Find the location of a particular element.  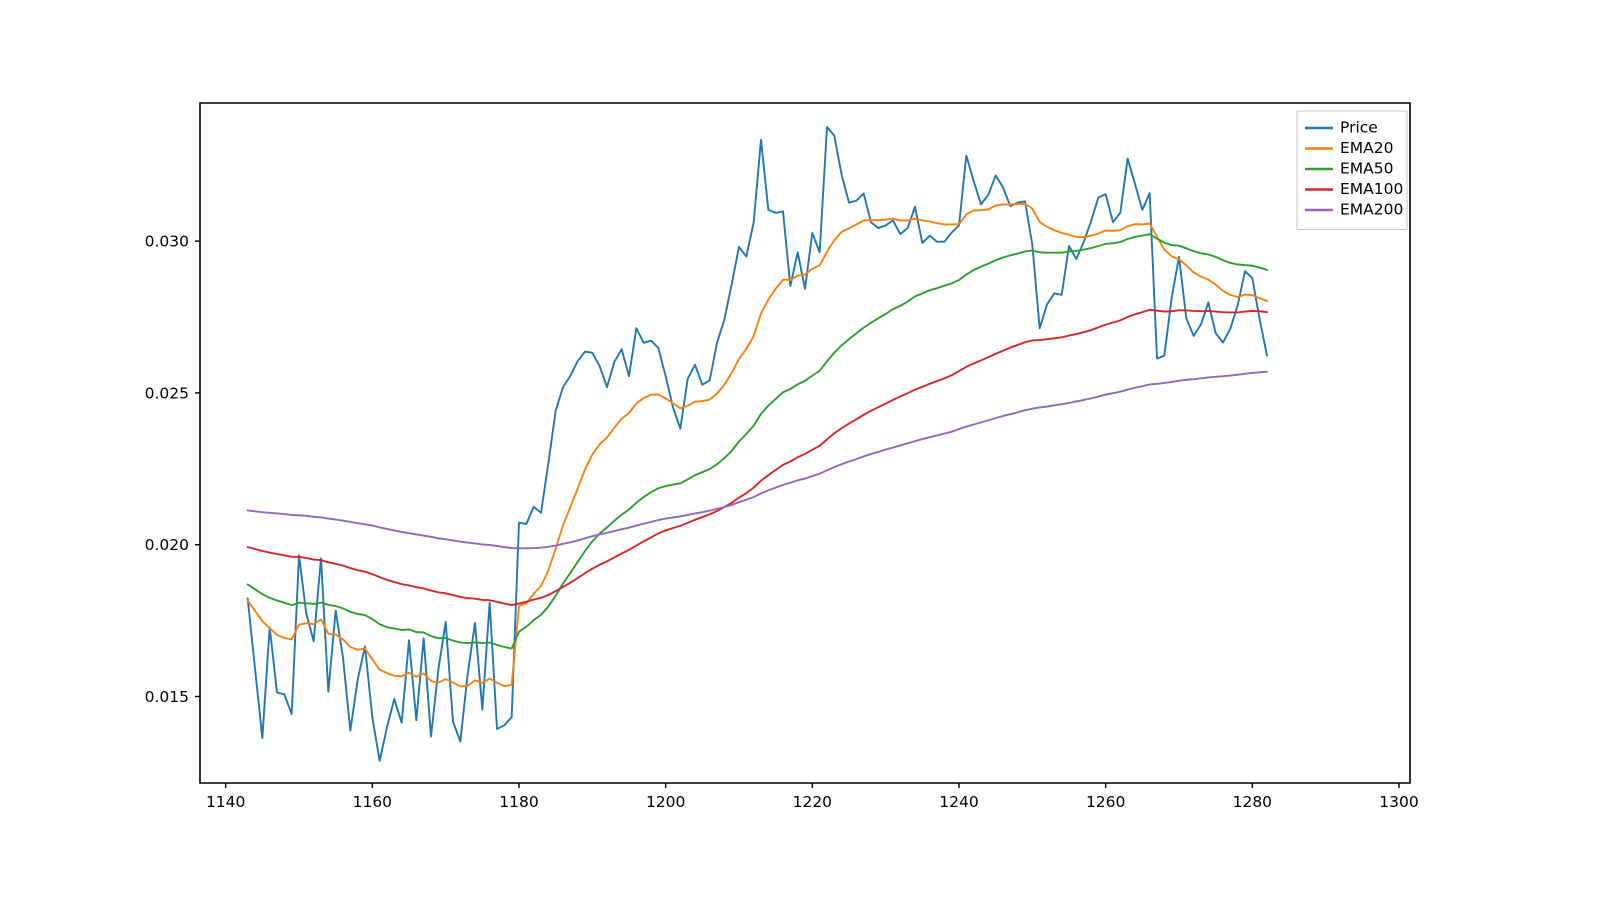

legend-label-price: Price is located at coordinates (1359, 128).